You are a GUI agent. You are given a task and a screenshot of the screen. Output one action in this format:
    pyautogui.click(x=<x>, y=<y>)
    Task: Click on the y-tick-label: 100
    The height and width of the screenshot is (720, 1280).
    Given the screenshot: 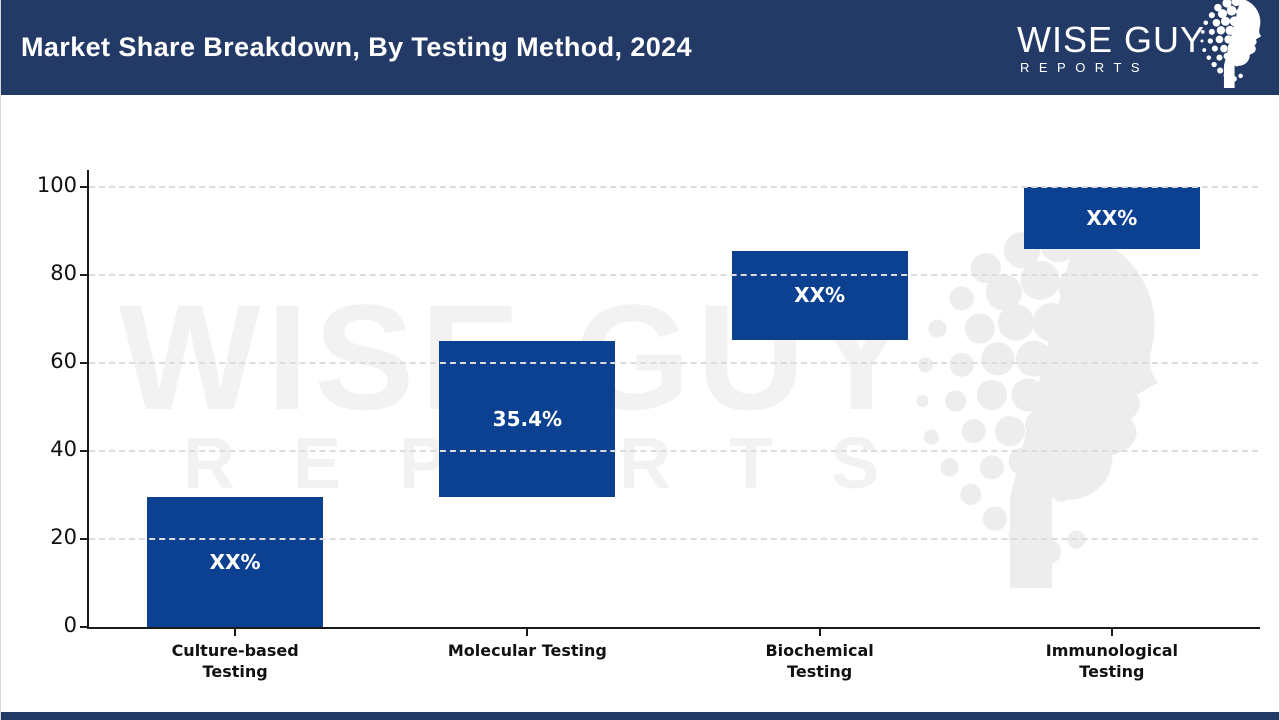 What is the action you would take?
    pyautogui.click(x=56, y=185)
    